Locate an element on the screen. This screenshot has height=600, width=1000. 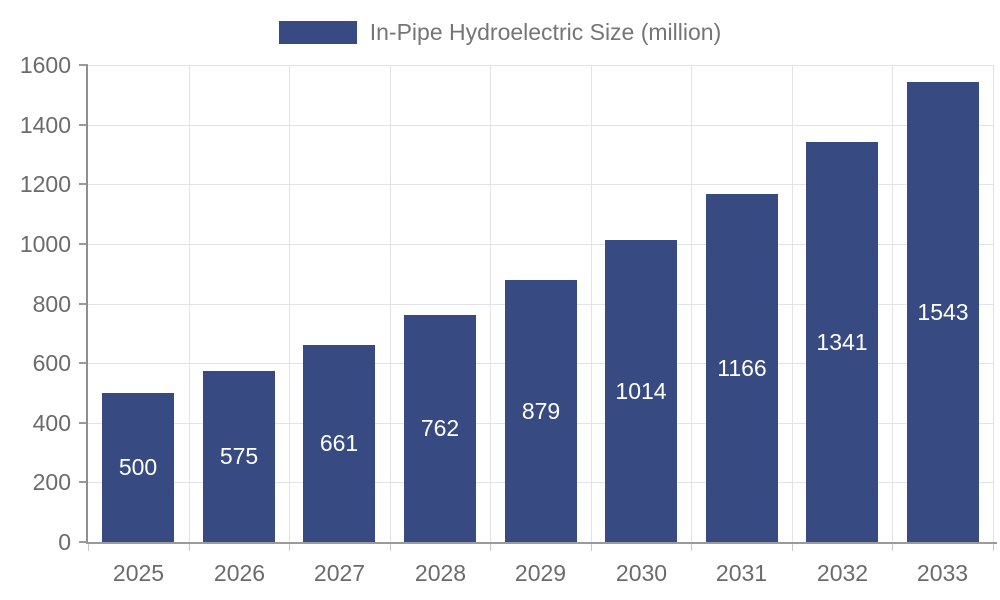
bar-value-label: 762 is located at coordinates (440, 428).